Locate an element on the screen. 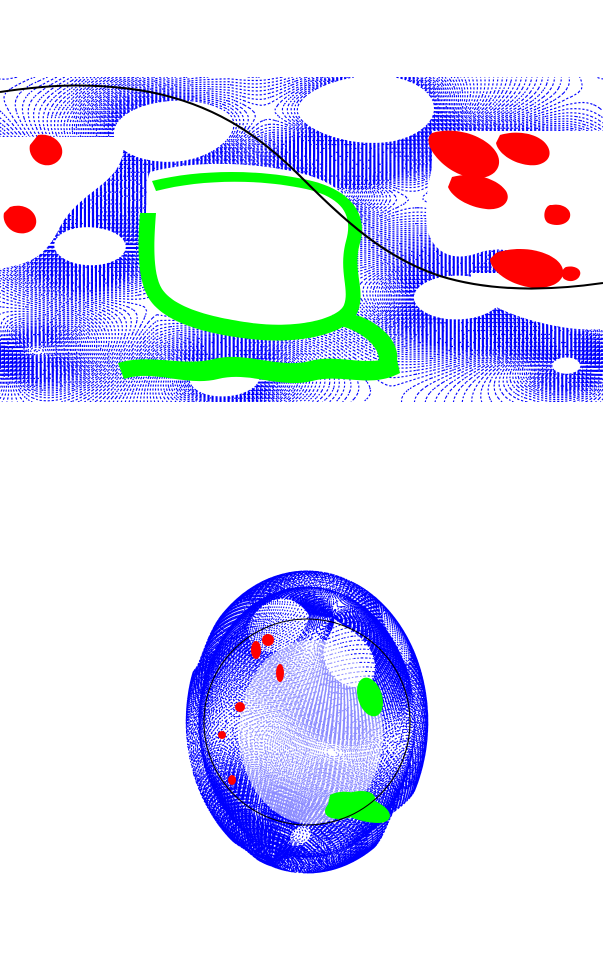  globe-contour-group is located at coordinates (307, 722).